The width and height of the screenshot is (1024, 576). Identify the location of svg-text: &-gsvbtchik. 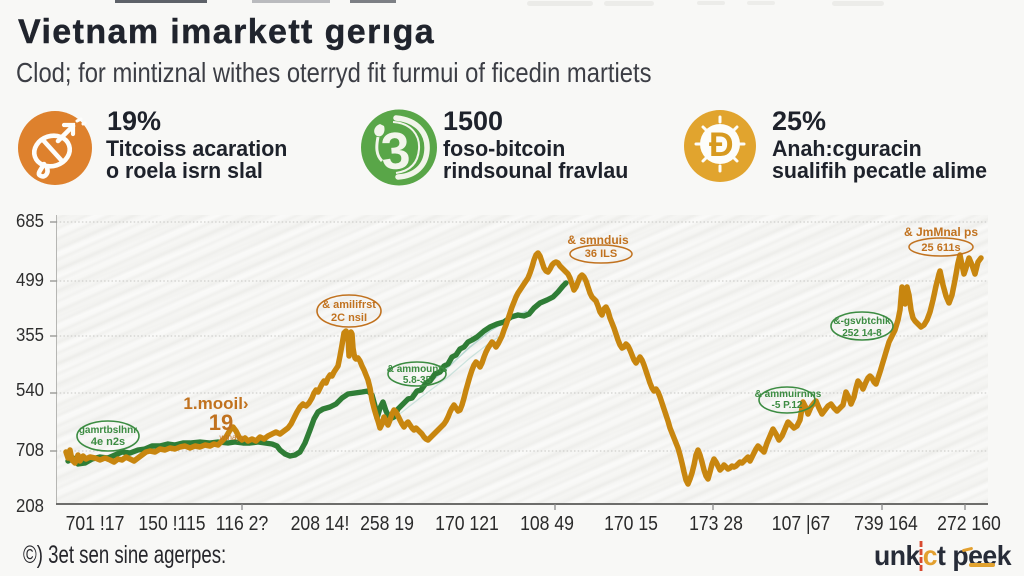
(862, 321).